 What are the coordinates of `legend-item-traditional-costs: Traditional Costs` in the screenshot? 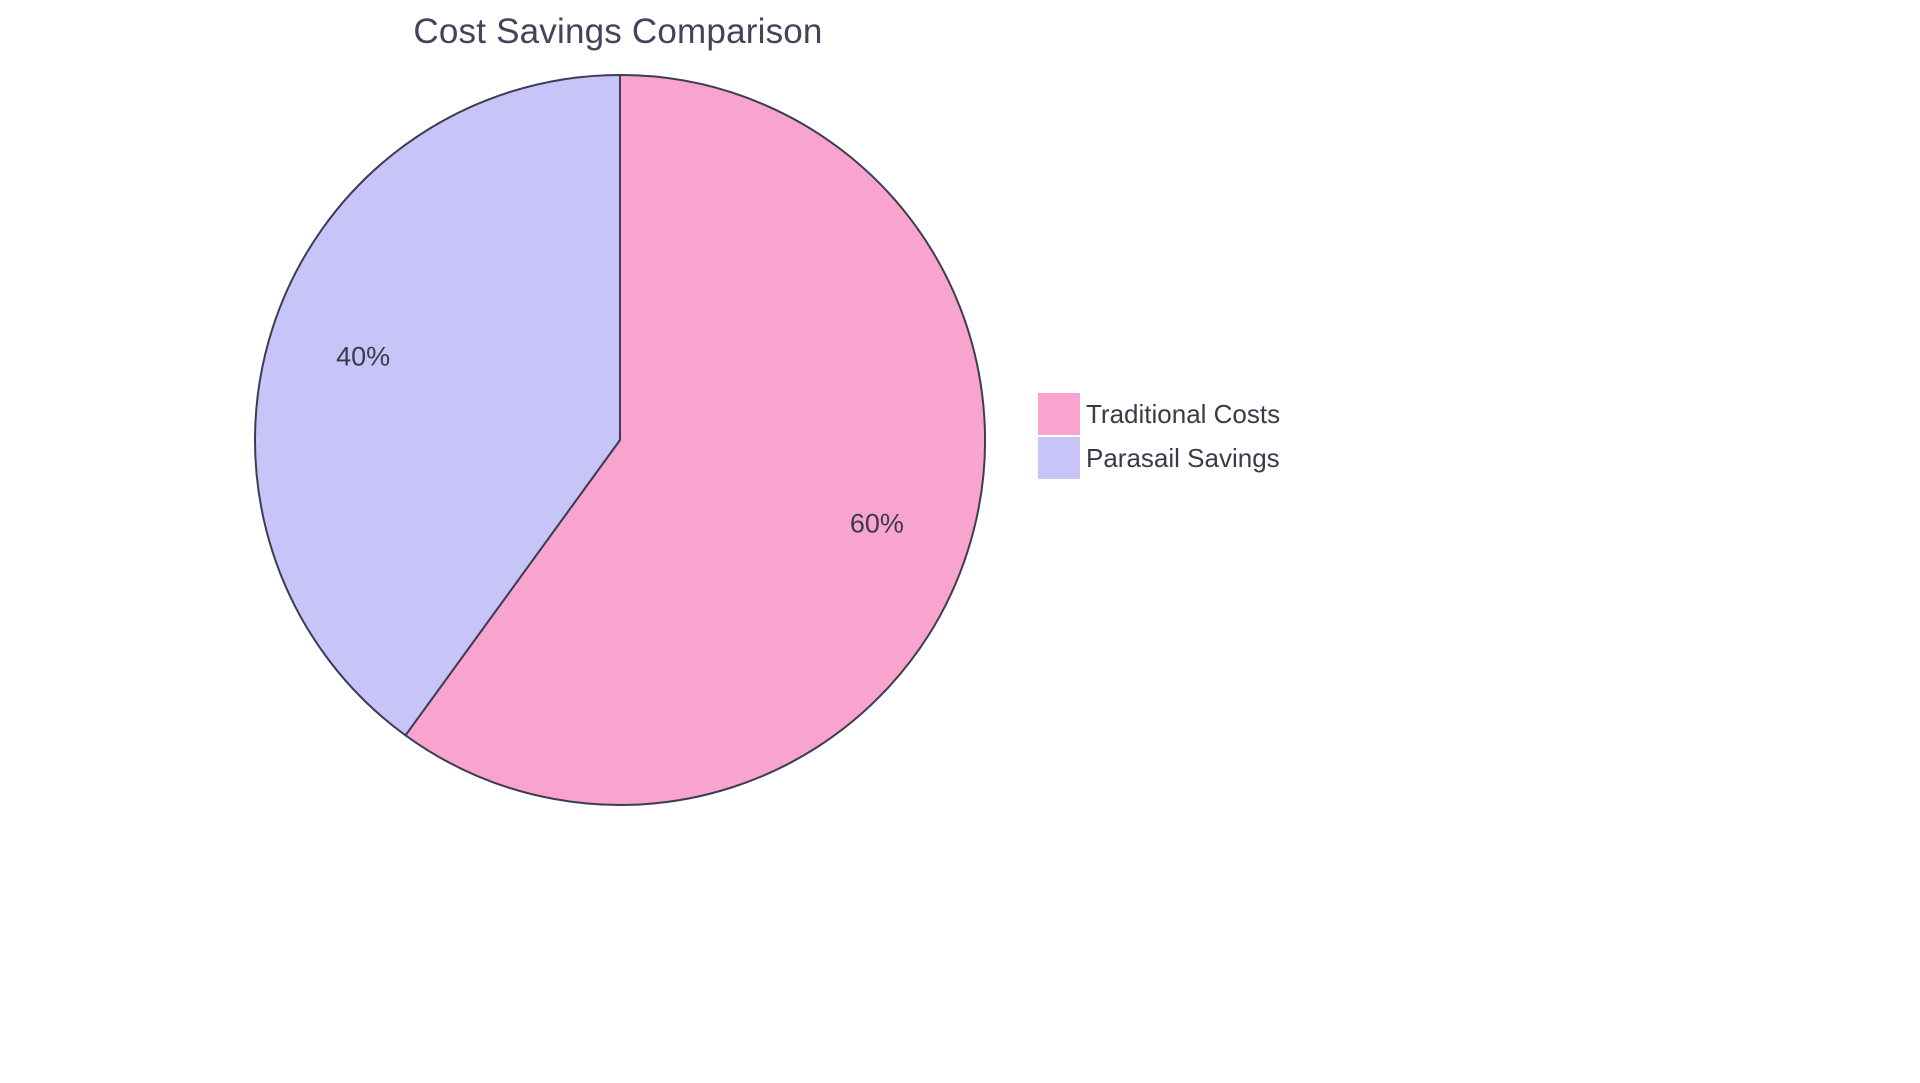 It's located at (1159, 414).